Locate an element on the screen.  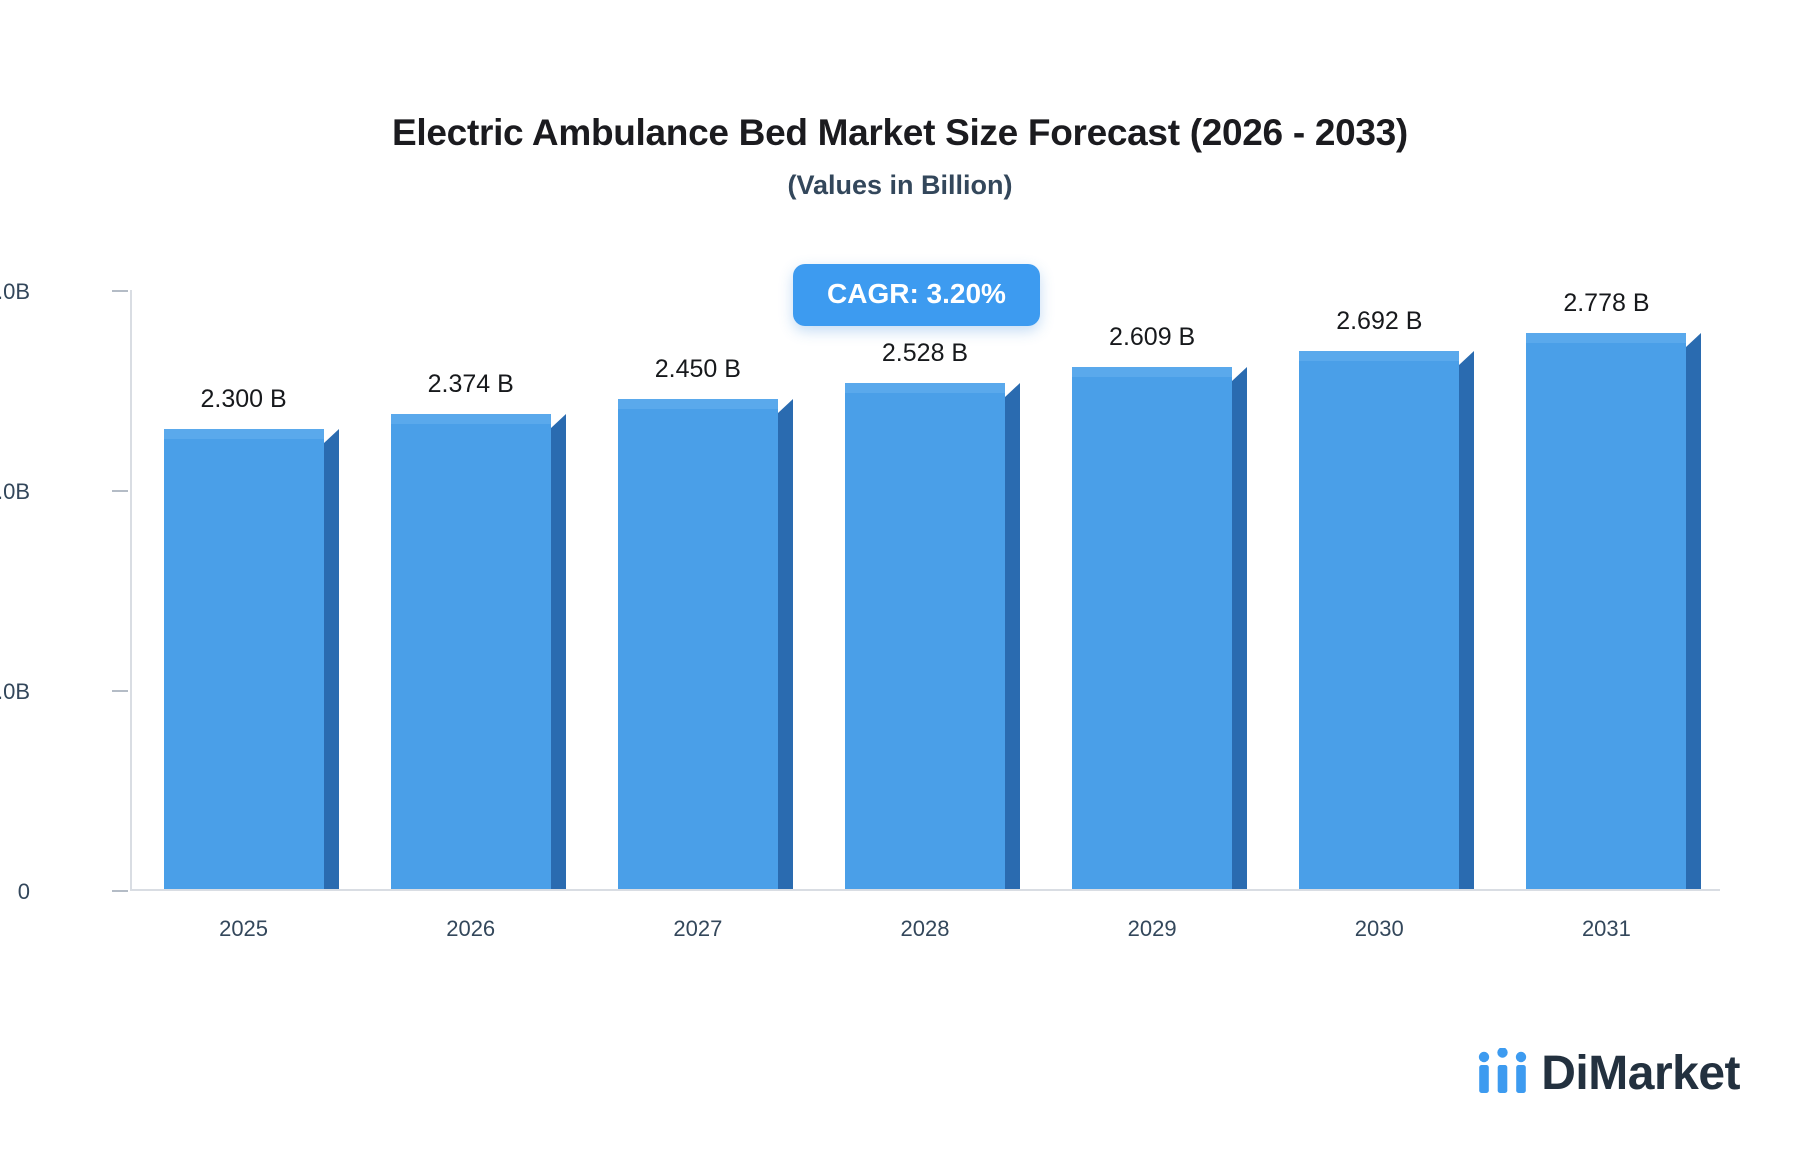
page-subtitle: (Values in Billion) is located at coordinates (900, 185).